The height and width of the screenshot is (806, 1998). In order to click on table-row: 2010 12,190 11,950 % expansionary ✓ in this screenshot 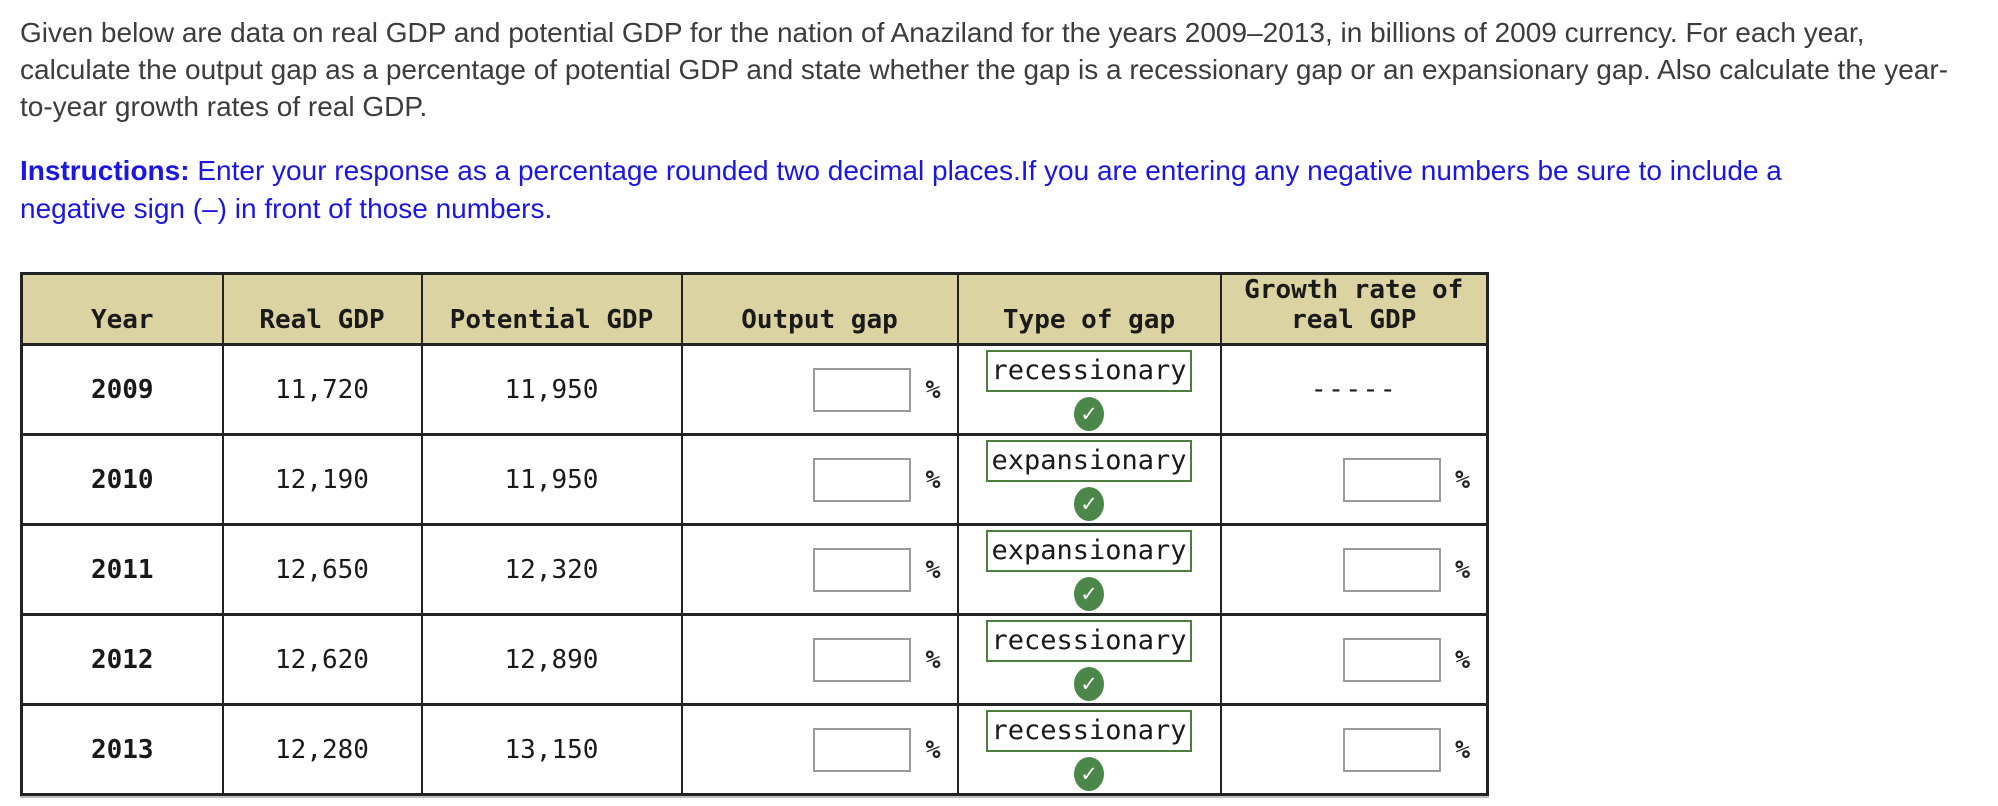, I will do `click(754, 479)`.